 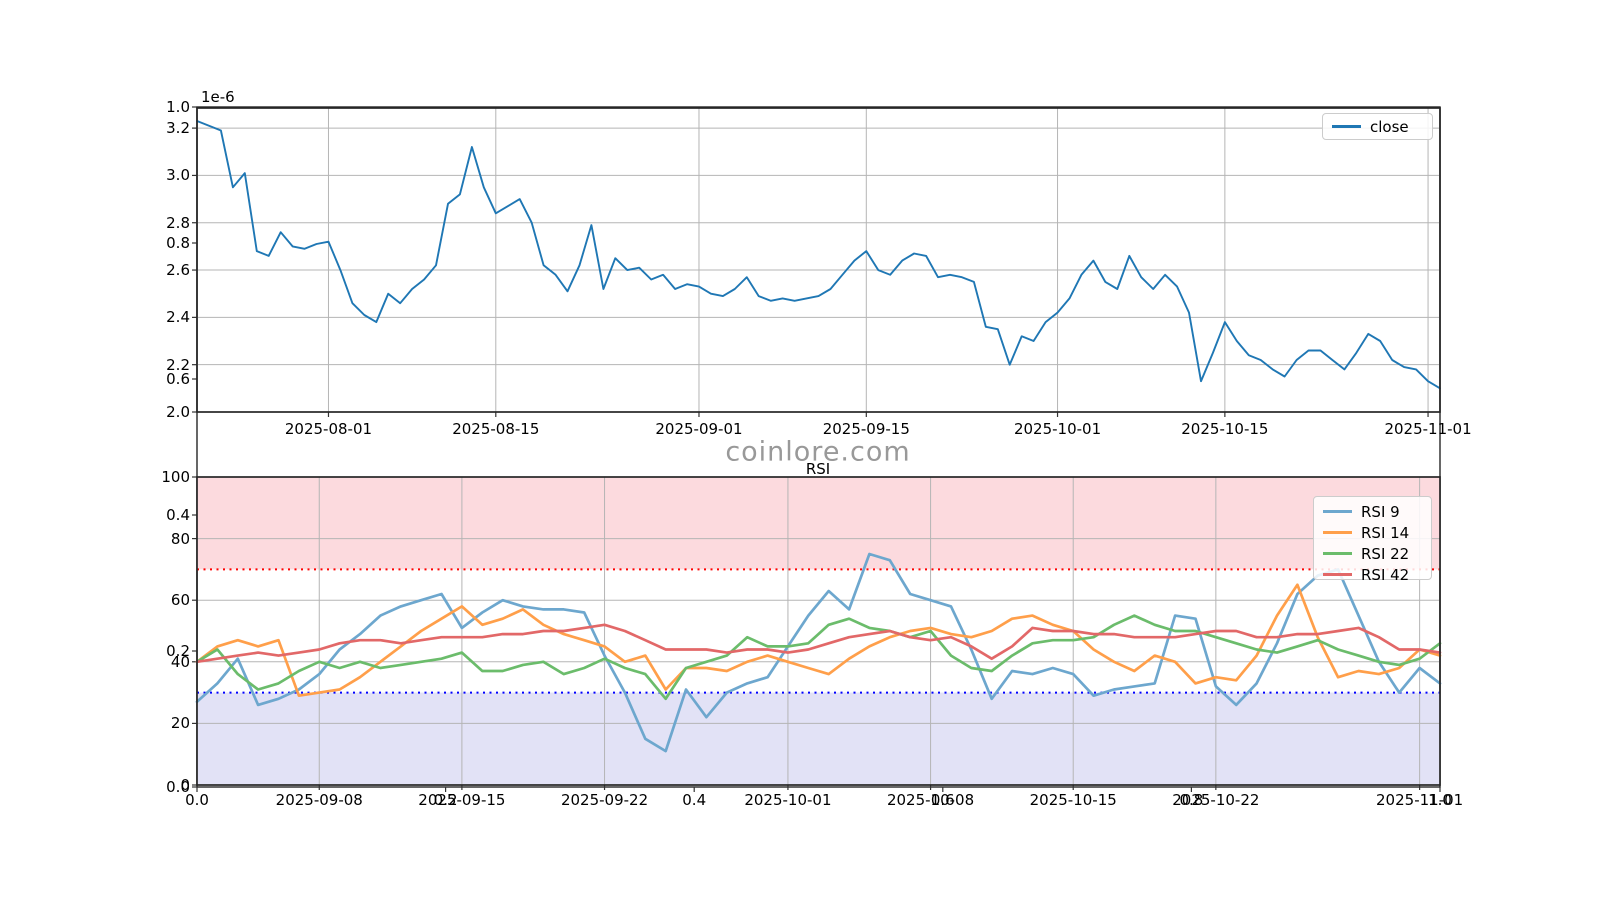 I want to click on rsi-y-tick-label: 80, so click(x=180, y=538).